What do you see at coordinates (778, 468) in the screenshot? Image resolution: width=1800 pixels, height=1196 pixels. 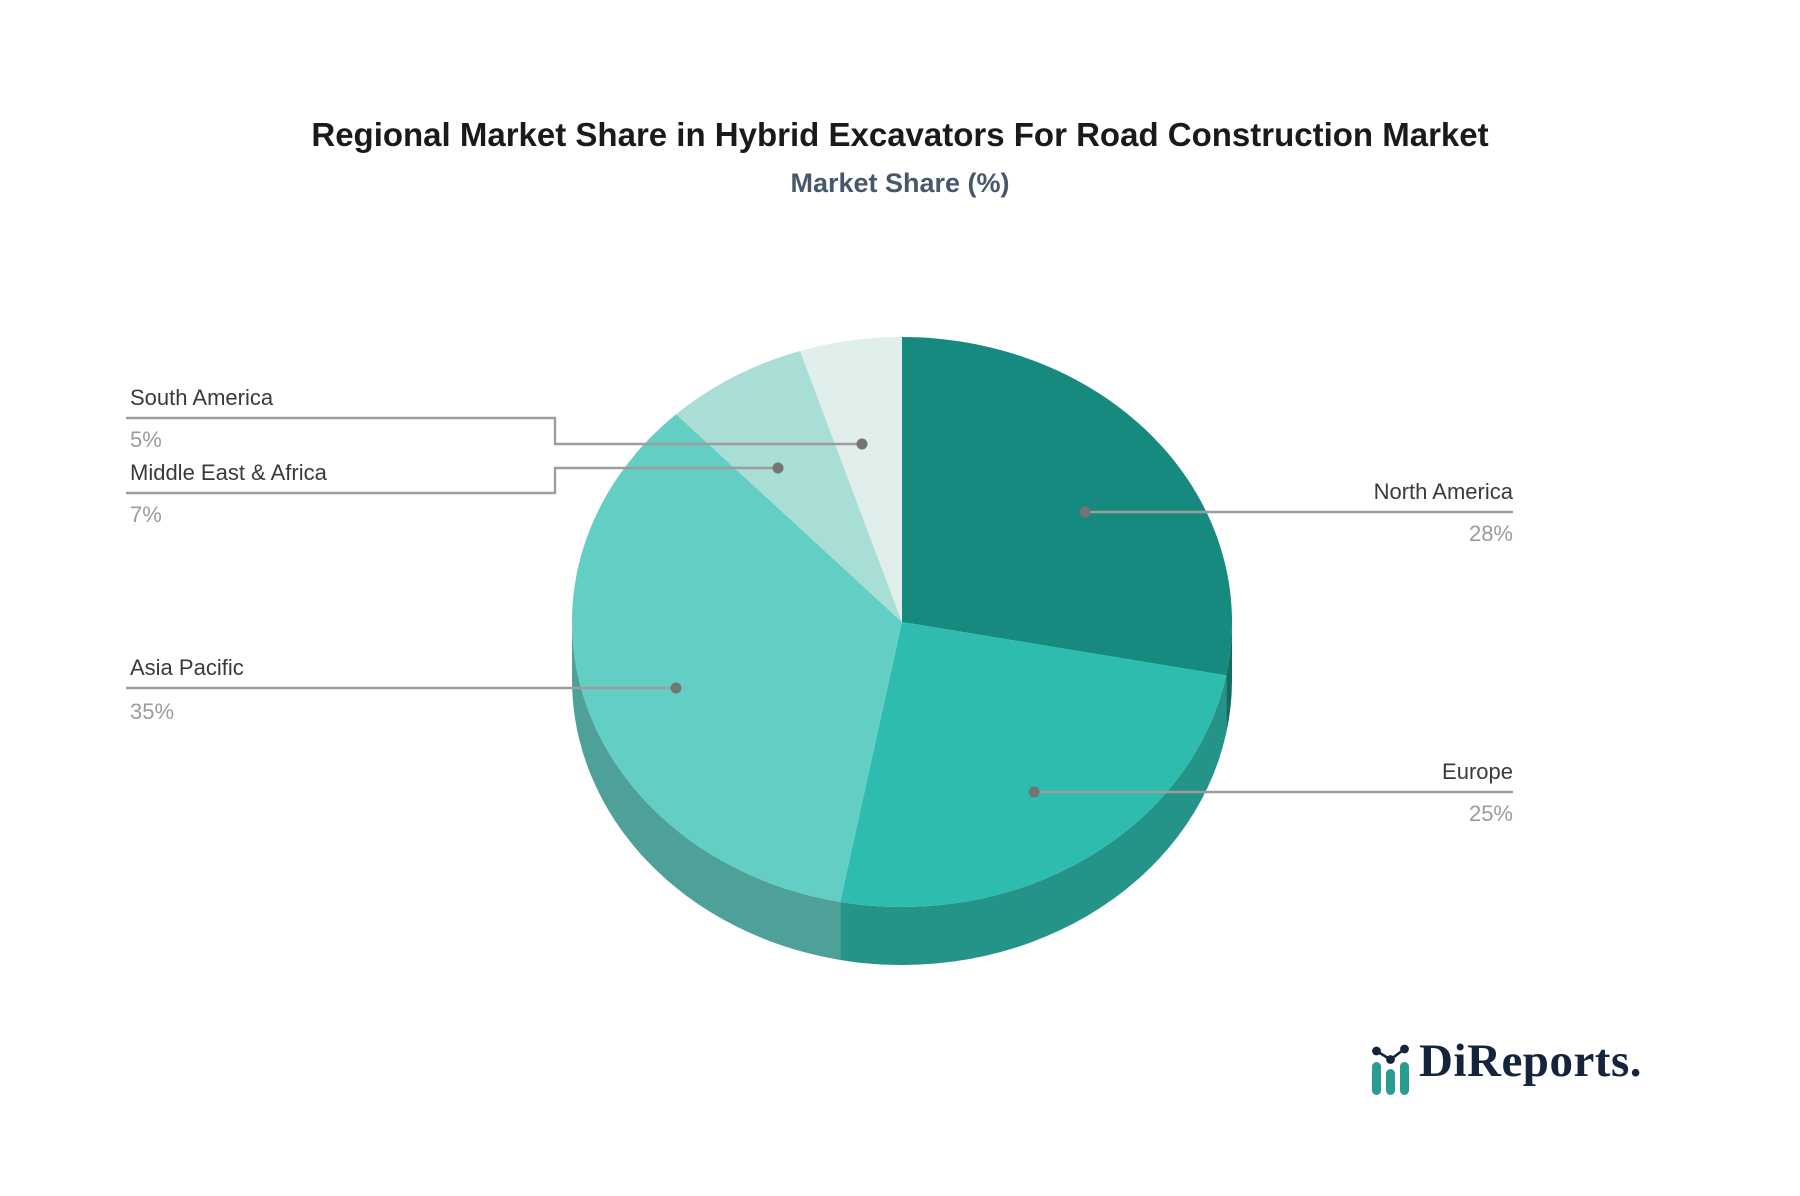 I see `leader-dot-middle-east-africa` at bounding box center [778, 468].